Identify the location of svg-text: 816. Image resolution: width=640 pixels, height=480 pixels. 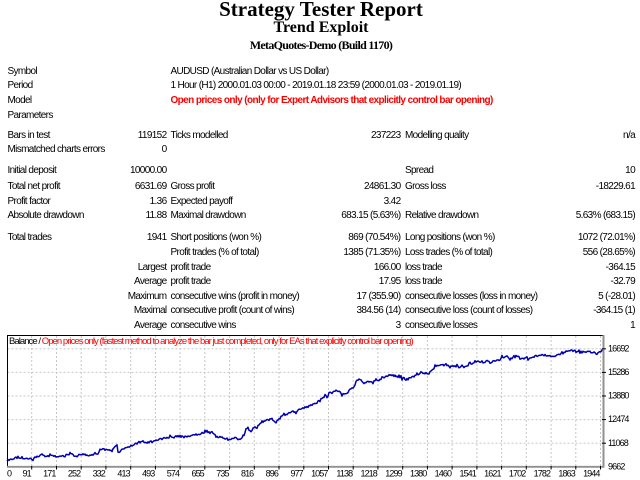
(247, 474).